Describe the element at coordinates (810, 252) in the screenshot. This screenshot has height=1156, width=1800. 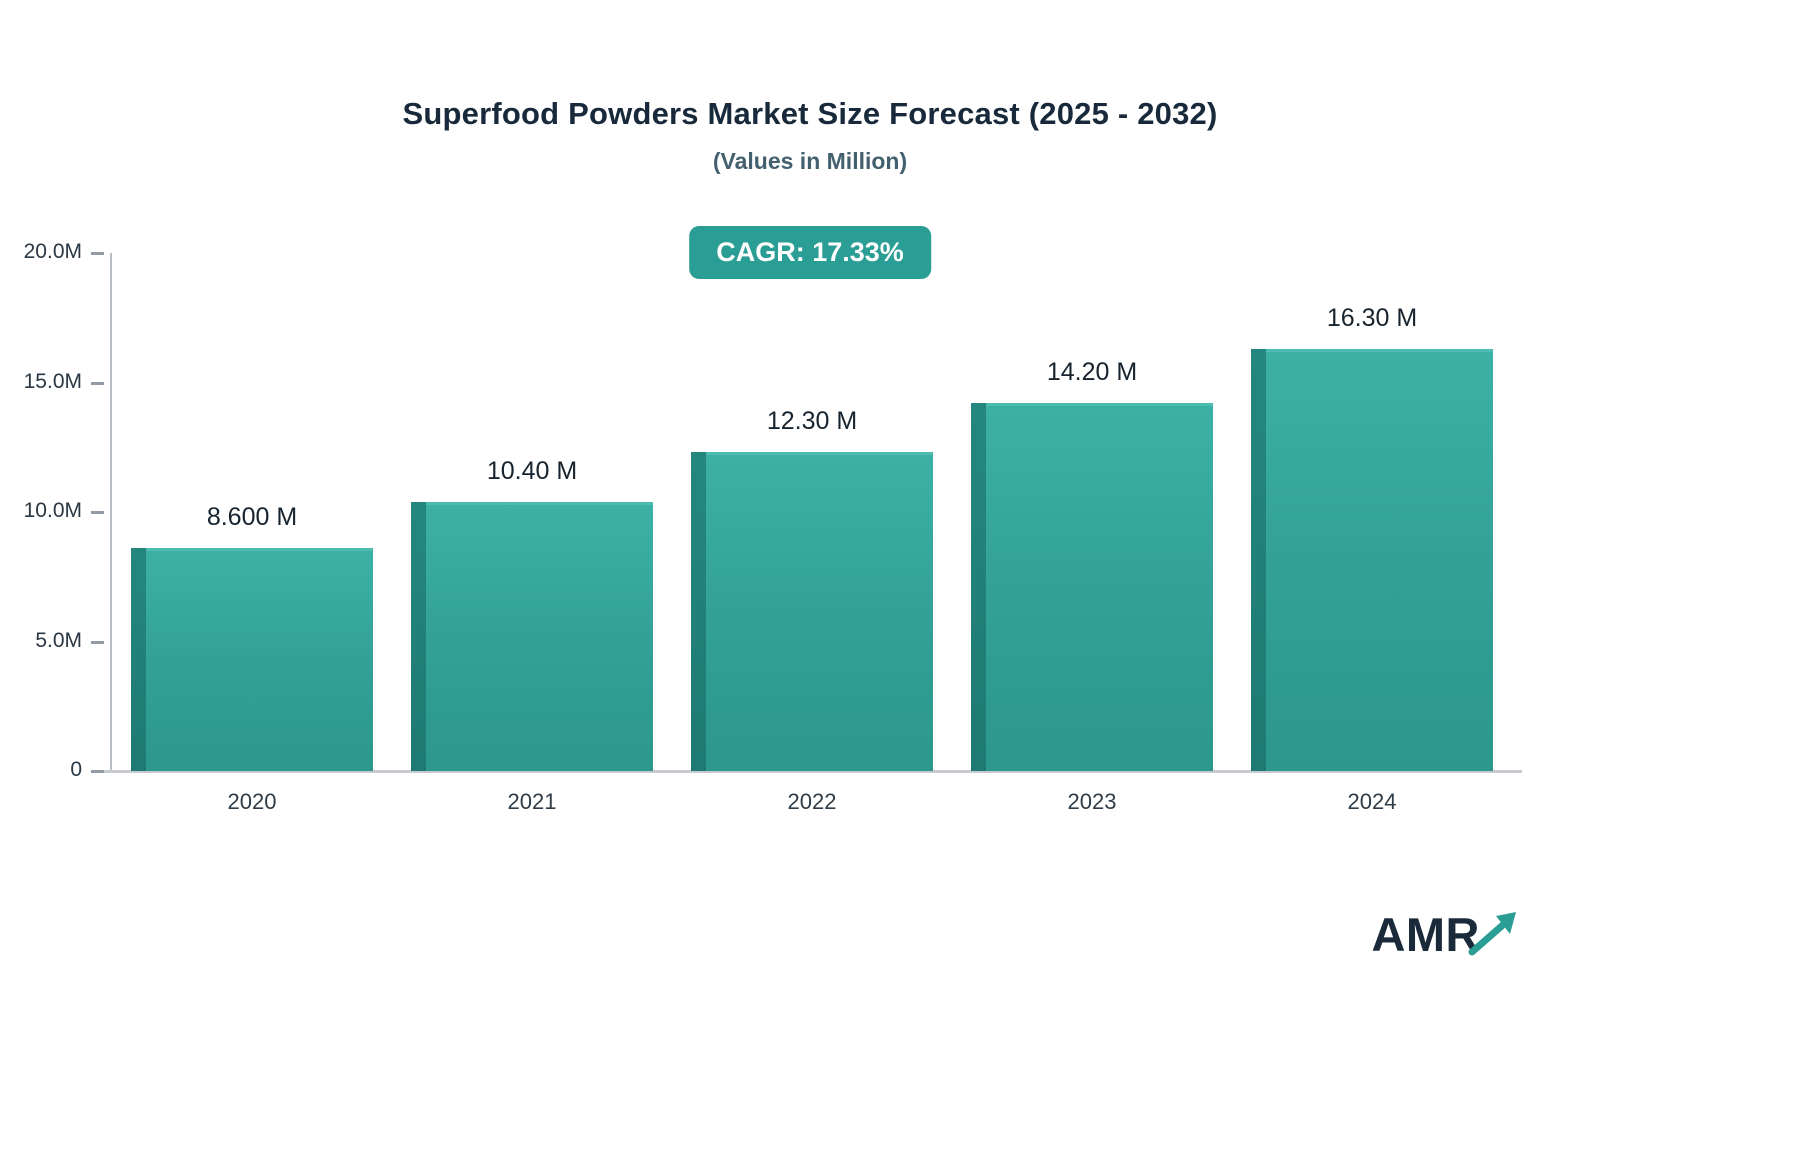
I see `cagr-badge: CAGR: 17.33%` at that location.